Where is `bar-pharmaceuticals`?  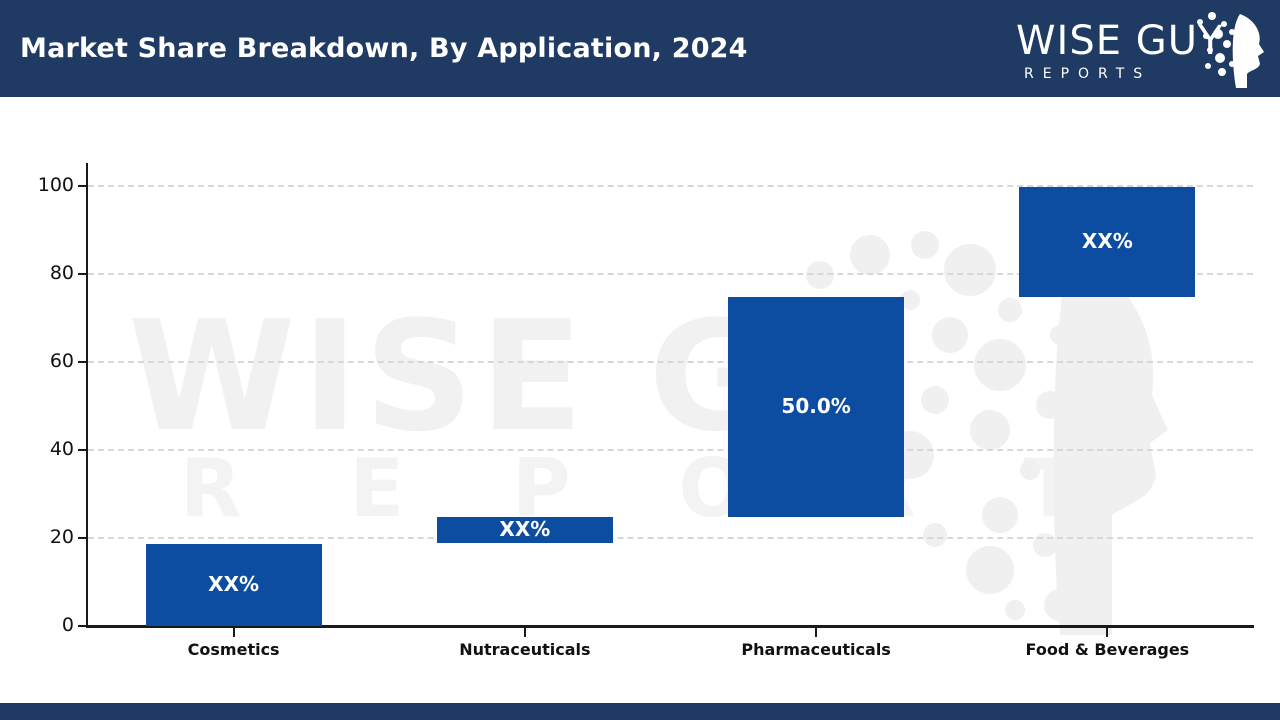 bar-pharmaceuticals is located at coordinates (816, 406).